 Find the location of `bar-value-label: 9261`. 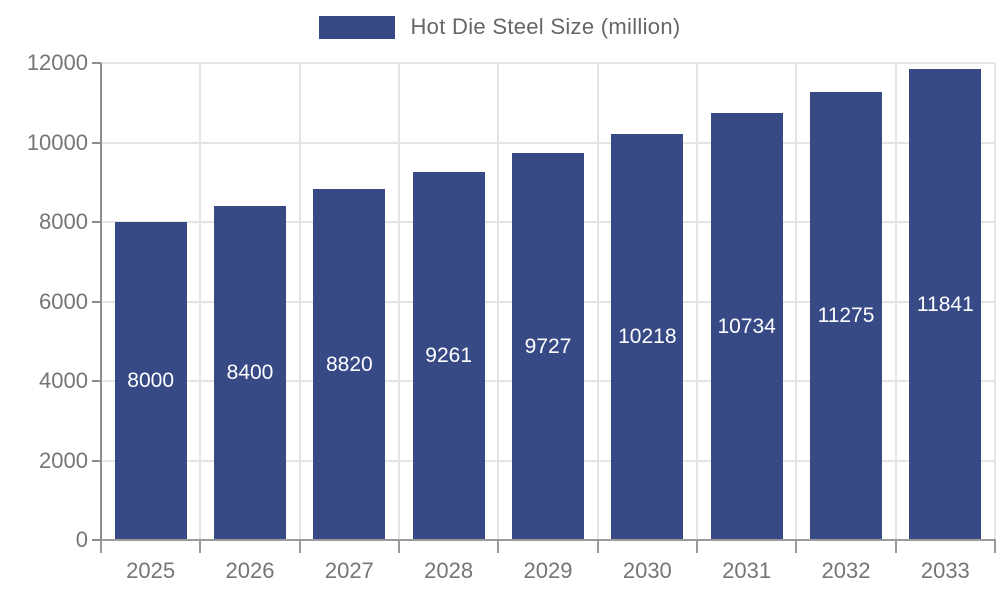

bar-value-label: 9261 is located at coordinates (449, 355).